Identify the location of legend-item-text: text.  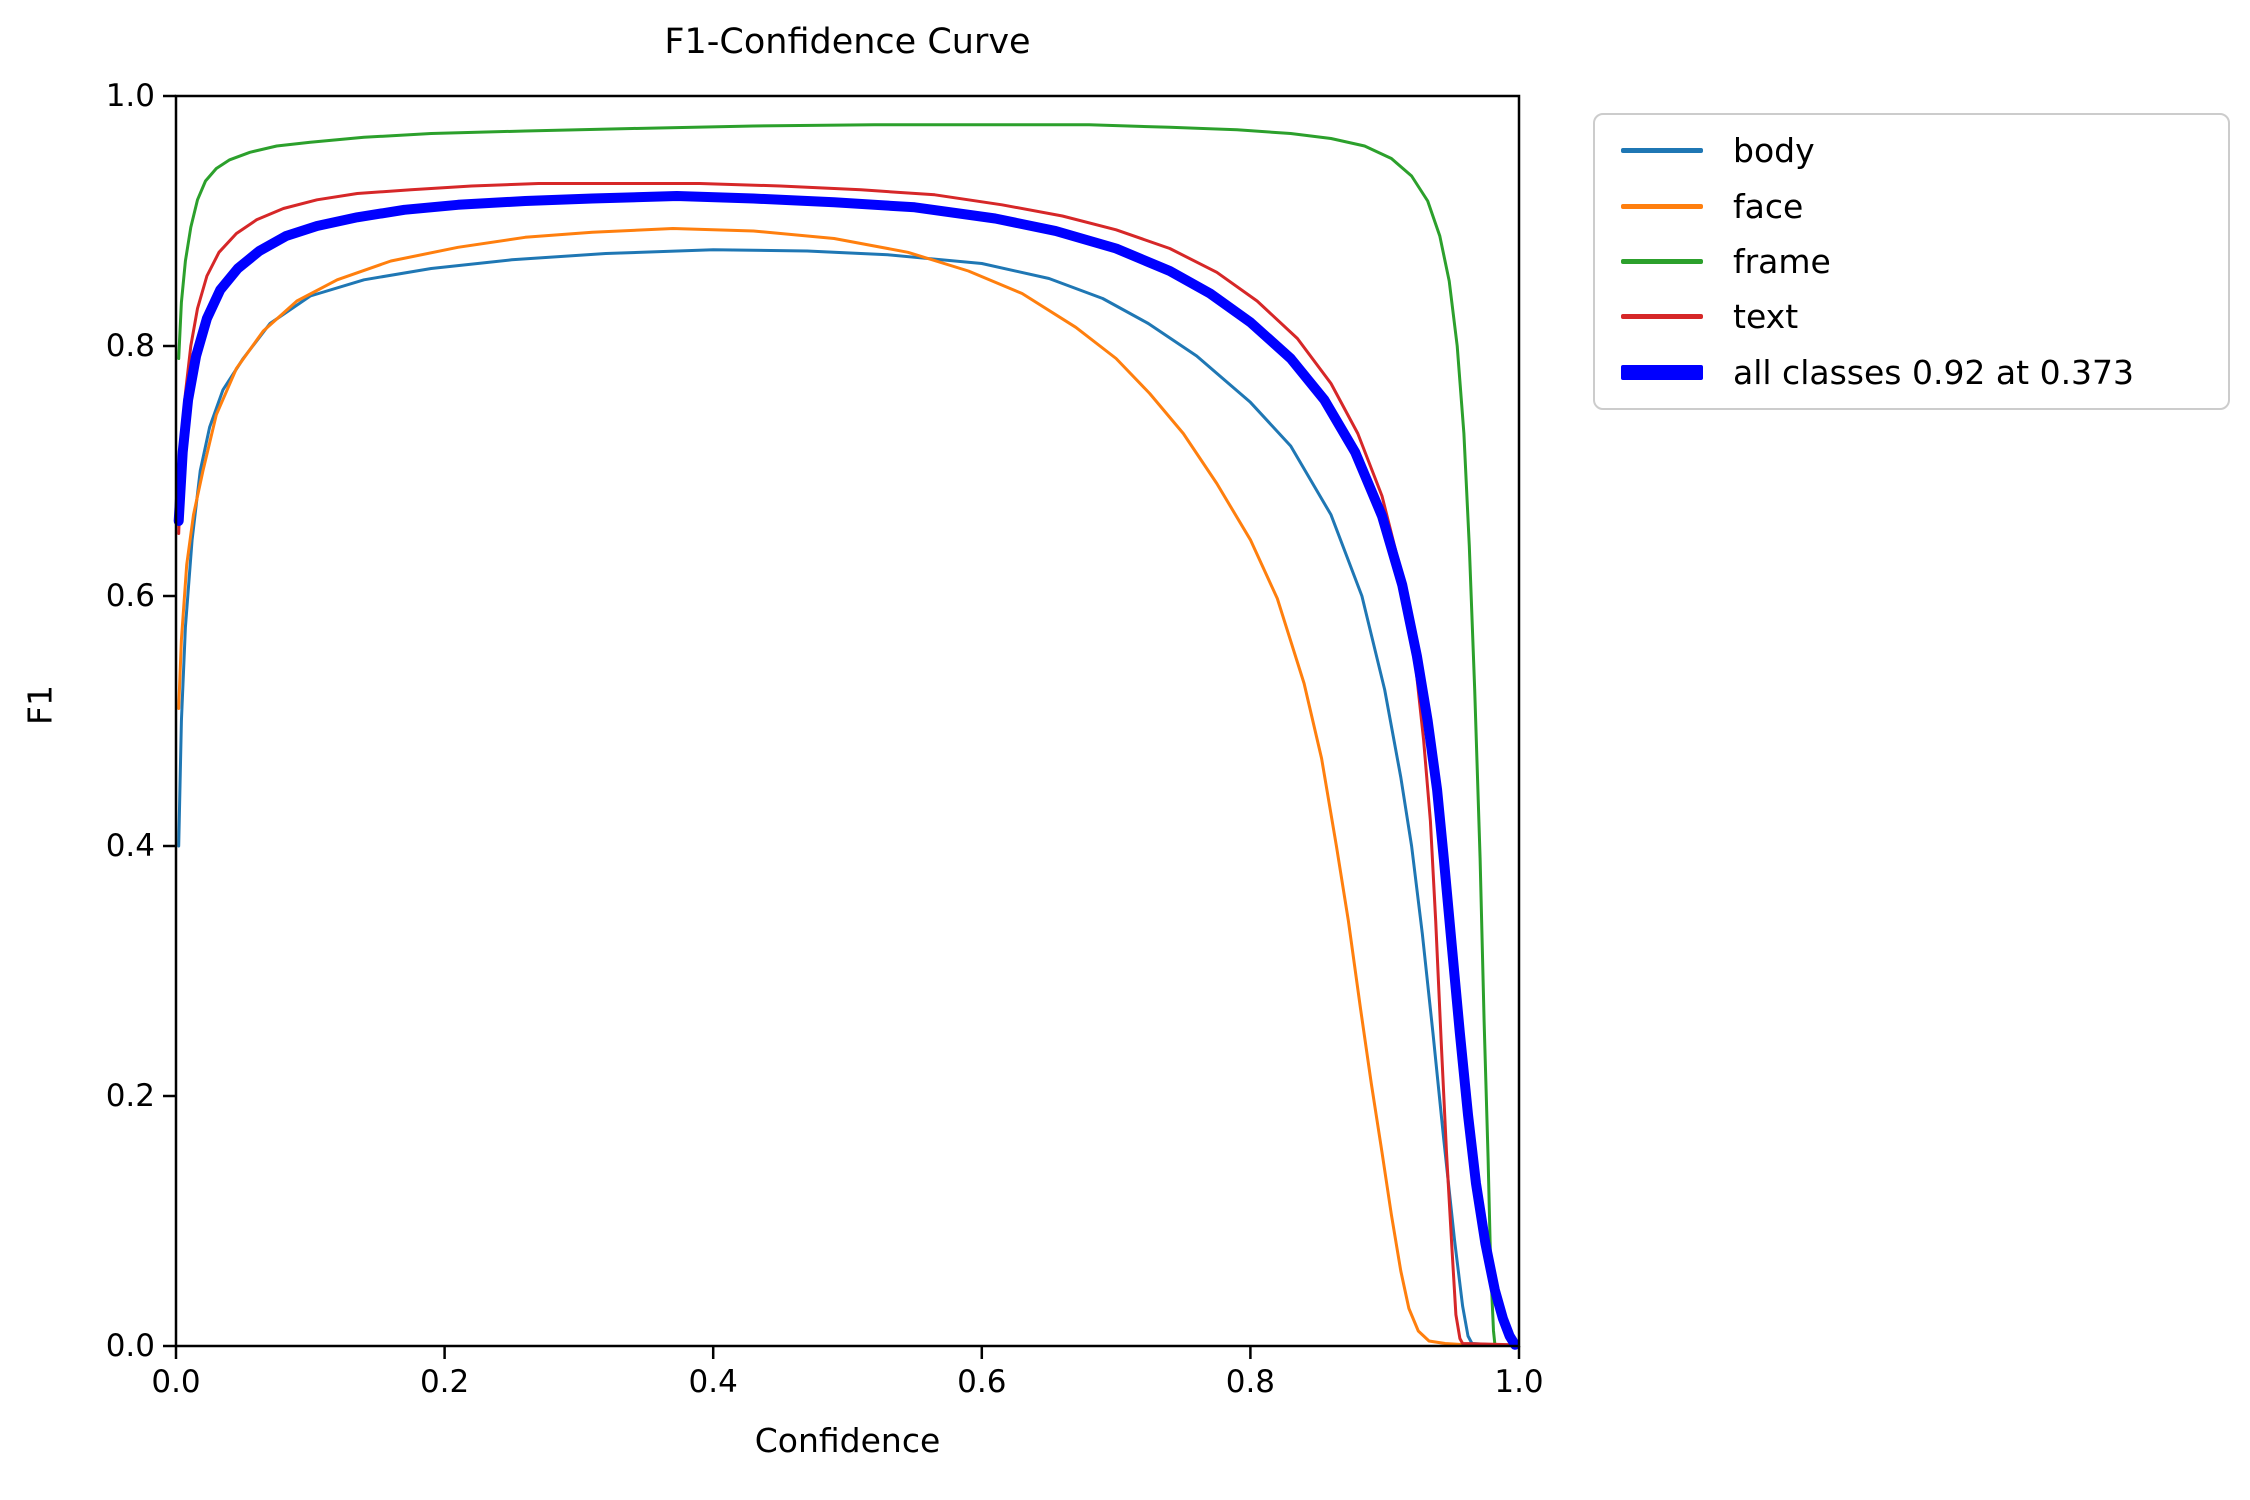
(1911, 316).